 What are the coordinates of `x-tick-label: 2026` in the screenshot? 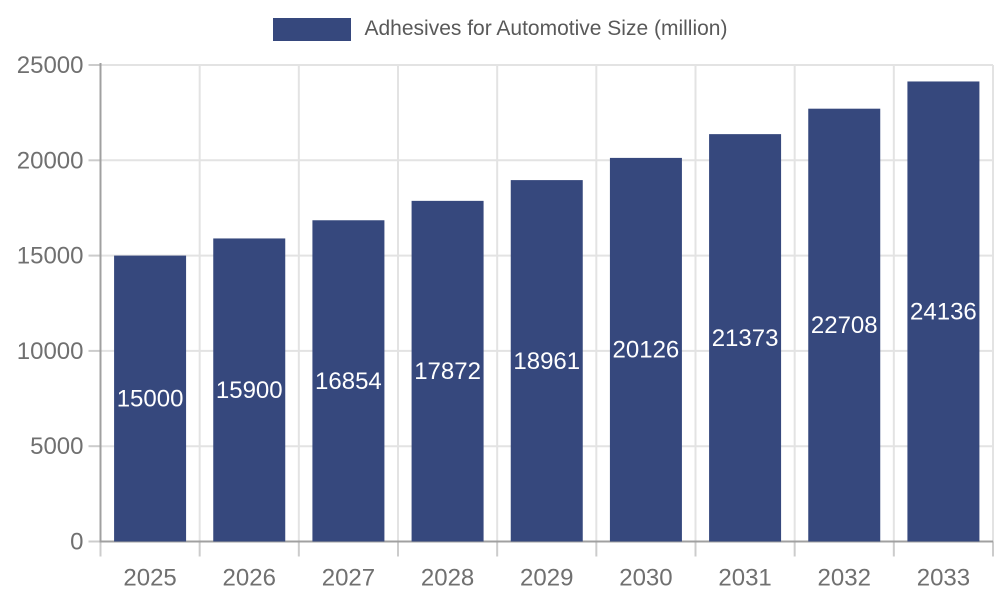 It's located at (249, 578).